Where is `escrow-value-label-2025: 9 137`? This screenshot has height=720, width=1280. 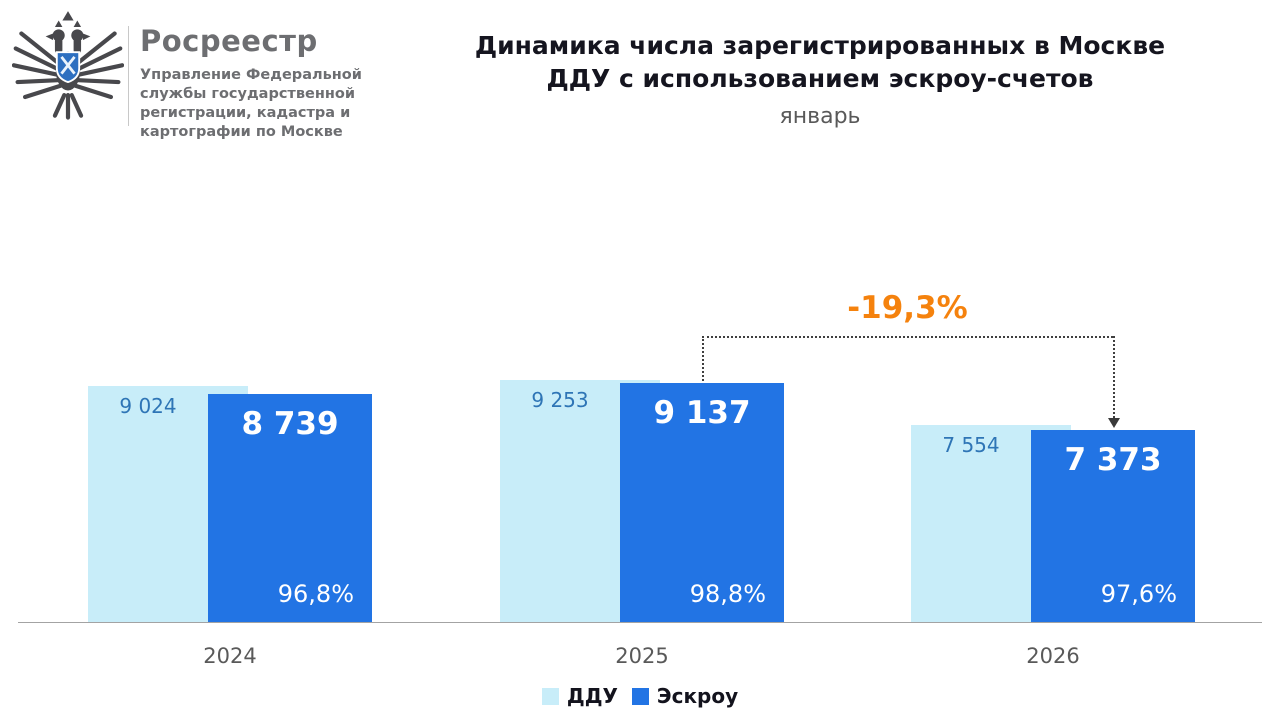
escrow-value-label-2025: 9 137 is located at coordinates (702, 413).